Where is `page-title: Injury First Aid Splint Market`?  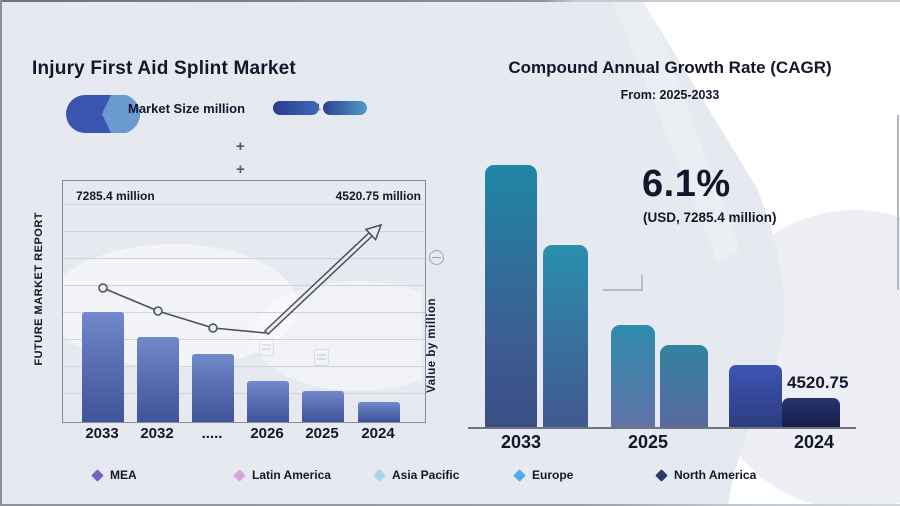
page-title: Injury First Aid Splint Market is located at coordinates (164, 68).